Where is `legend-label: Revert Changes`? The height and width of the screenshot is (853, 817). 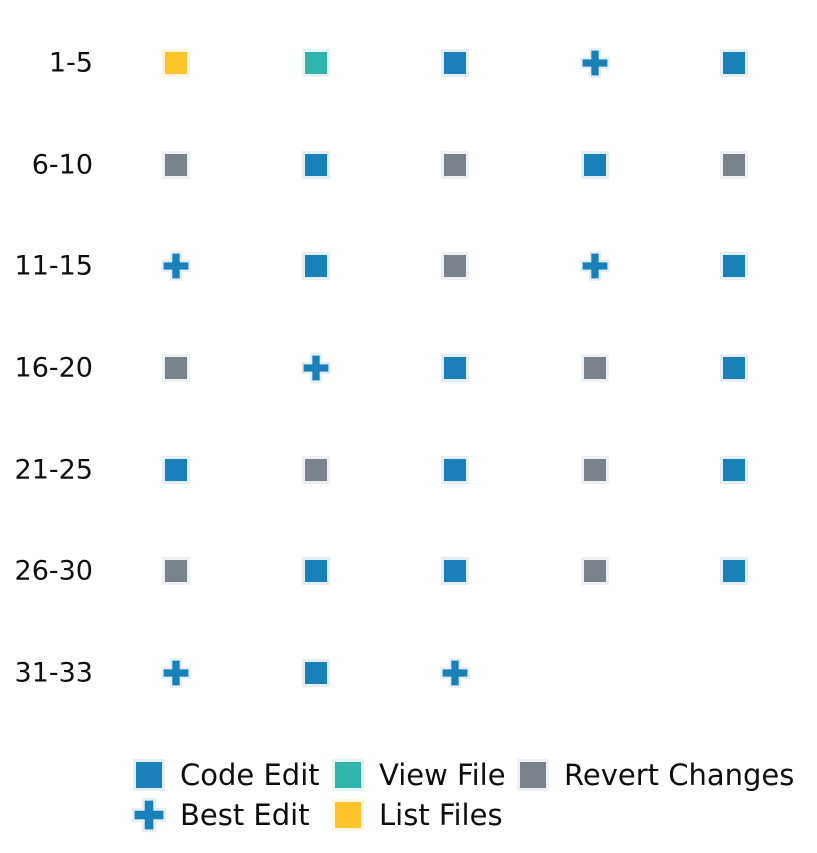
legend-label: Revert Changes is located at coordinates (679, 774).